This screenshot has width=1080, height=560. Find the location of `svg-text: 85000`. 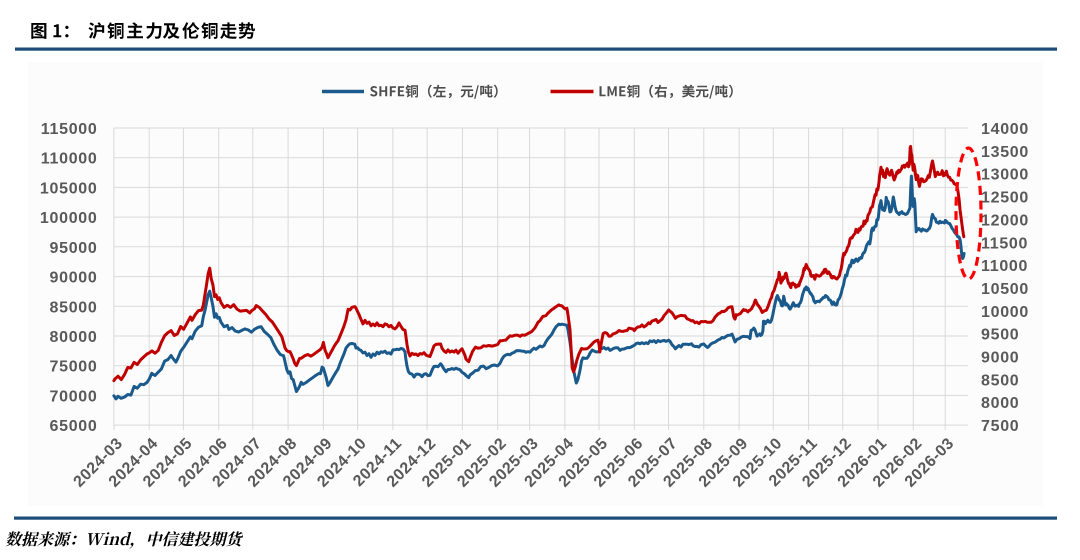

svg-text: 85000 is located at coordinates (74, 307).